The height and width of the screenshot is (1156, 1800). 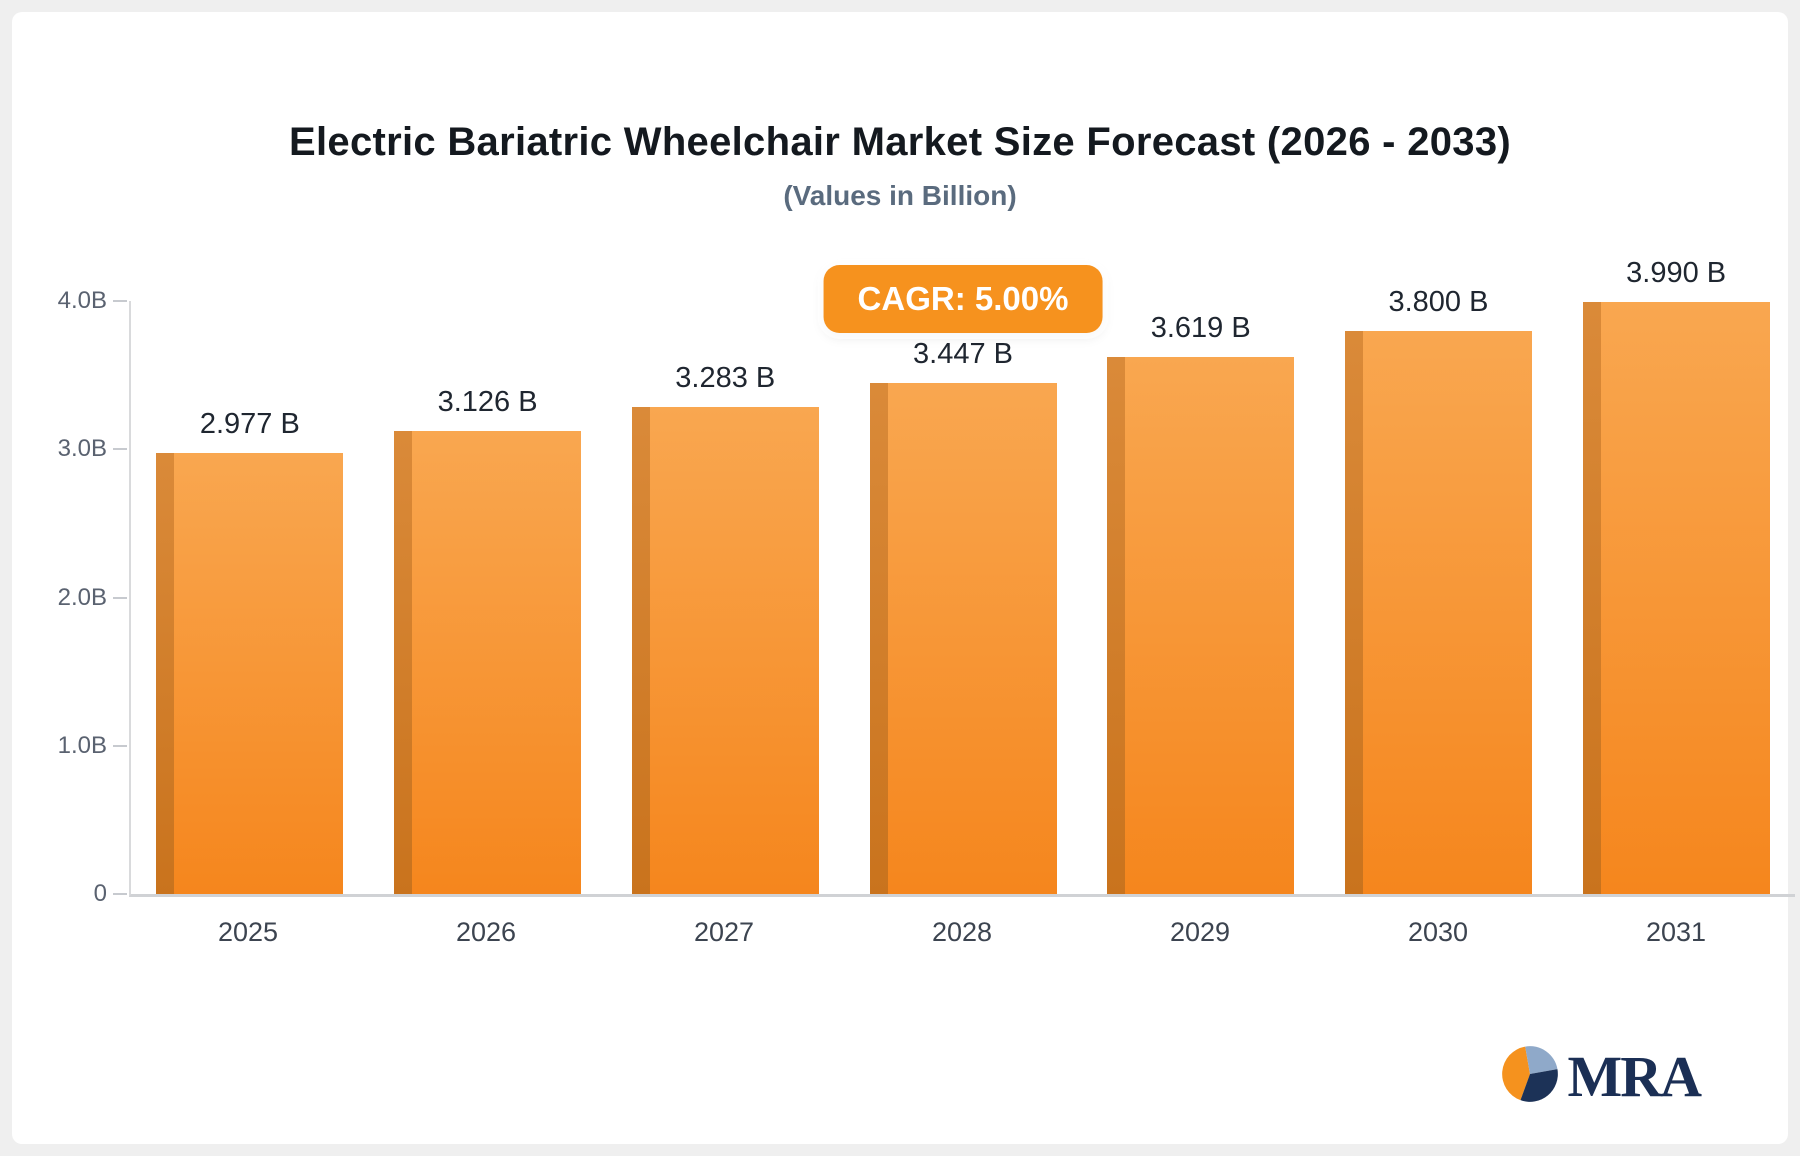 I want to click on bar-column: 3.990 B, so click(x=1676, y=575).